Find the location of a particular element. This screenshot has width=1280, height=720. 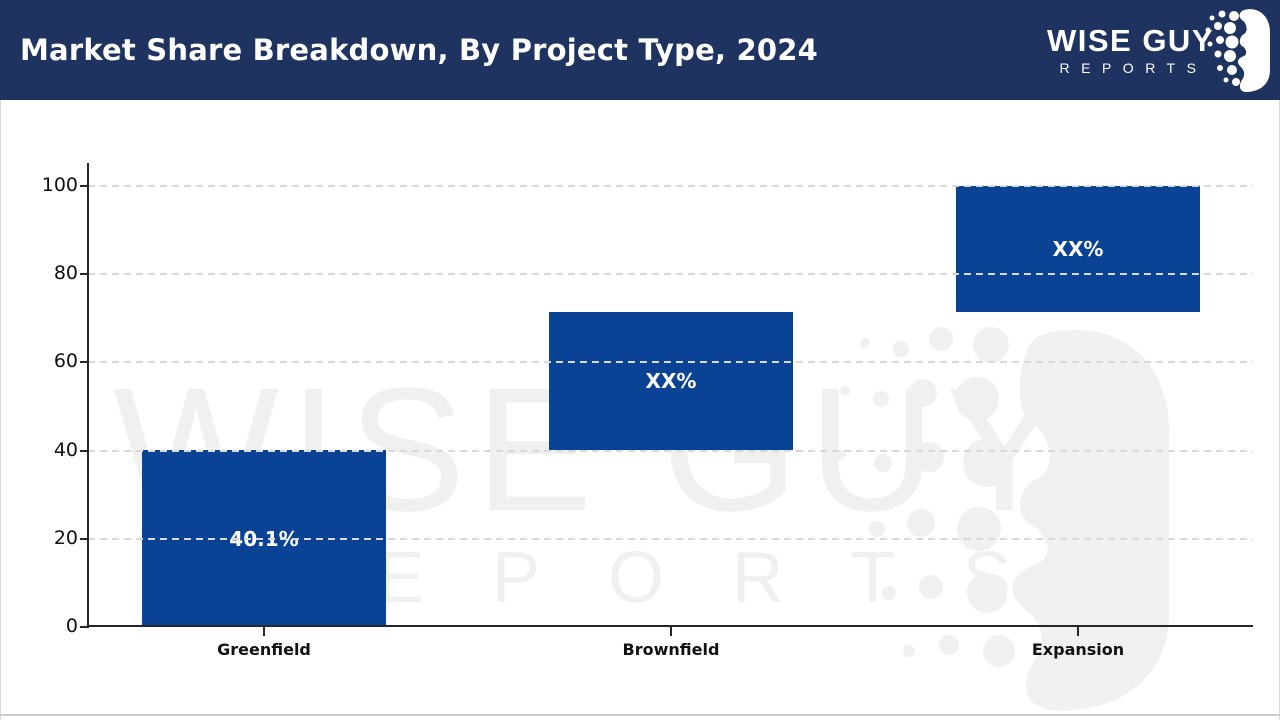

bar-expansion: XX% is located at coordinates (1078, 249).